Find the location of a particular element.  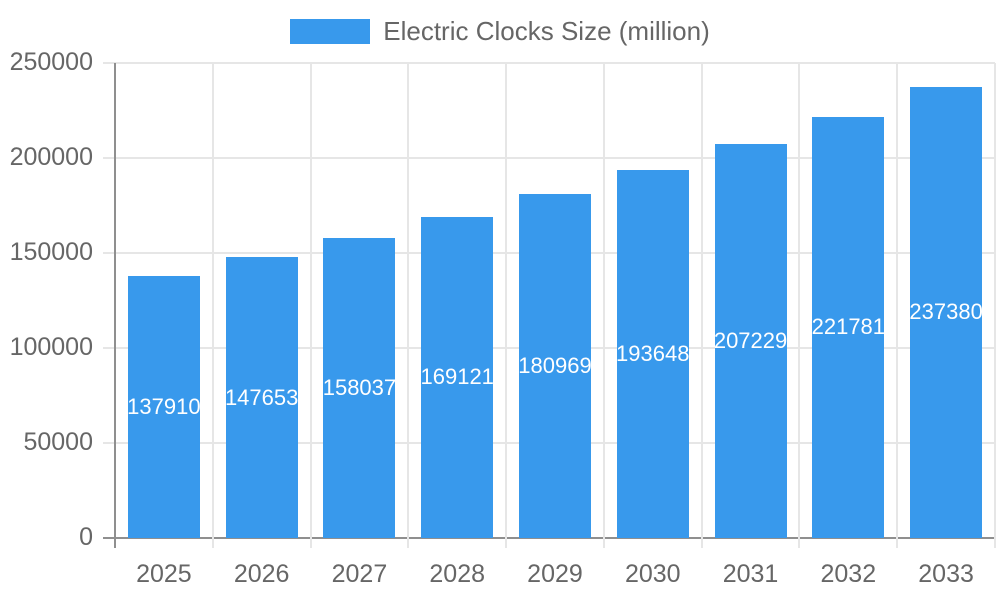

y-axis-tick-label: 50000 is located at coordinates (58, 442).